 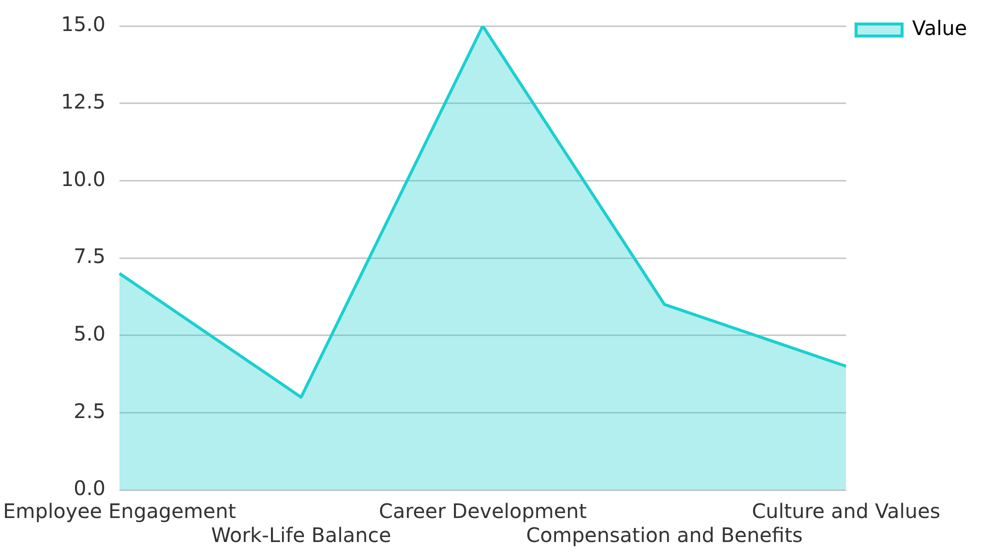 What do you see at coordinates (90, 488) in the screenshot?
I see `y-tick-label: 0.0` at bounding box center [90, 488].